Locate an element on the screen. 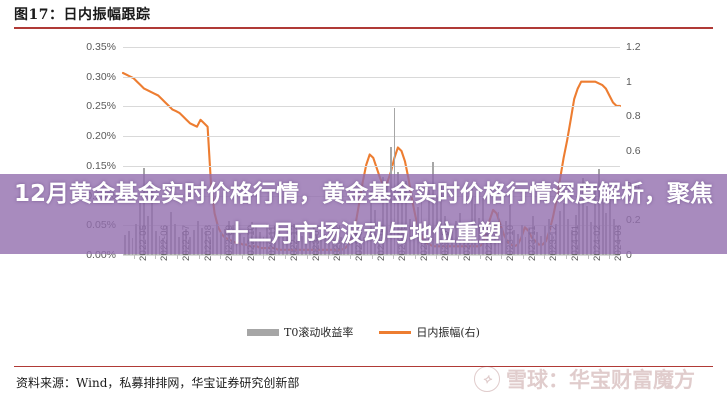 The height and width of the screenshot is (400, 727). y-axis-left-tick-label: 0.15% is located at coordinates (101, 165).